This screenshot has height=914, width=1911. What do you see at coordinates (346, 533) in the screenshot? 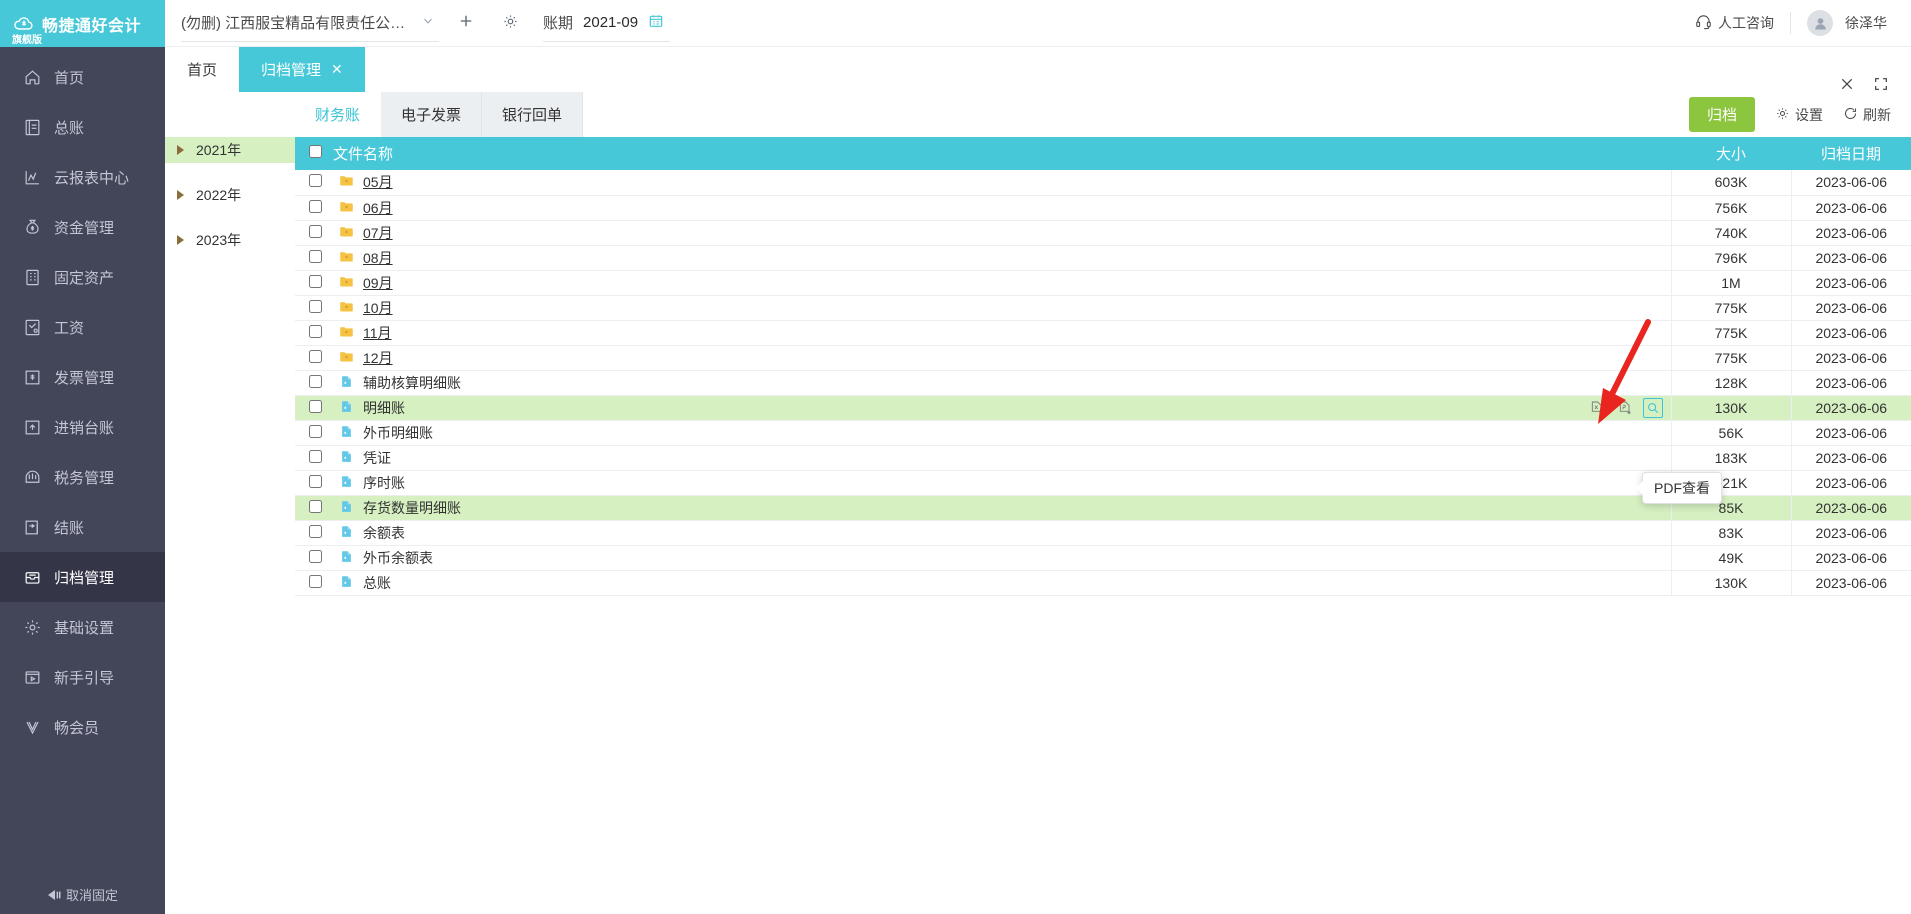
I see `document-icon` at bounding box center [346, 533].